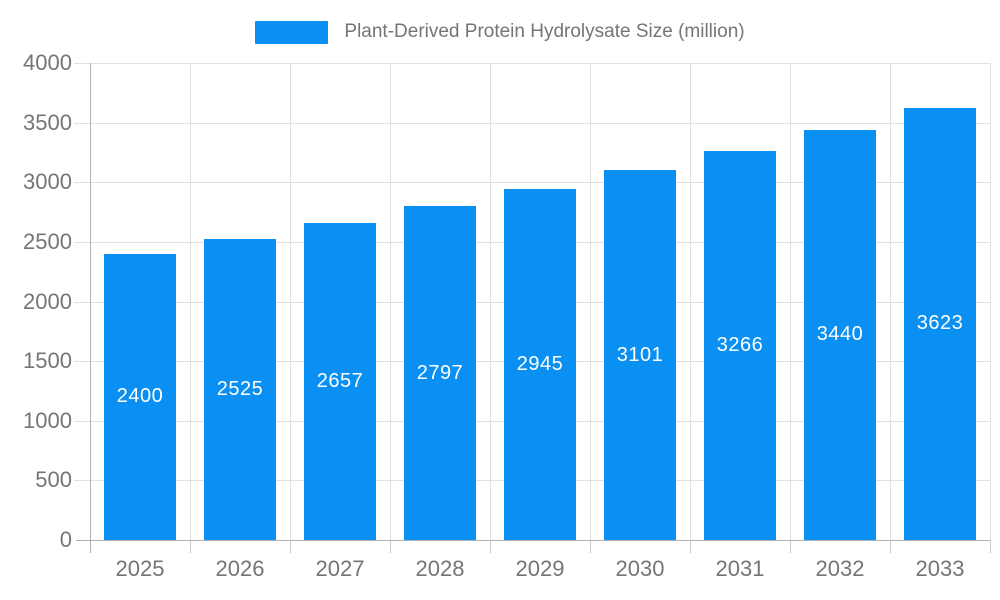  Describe the element at coordinates (292, 32) in the screenshot. I see `legend-swatch-icon` at that location.